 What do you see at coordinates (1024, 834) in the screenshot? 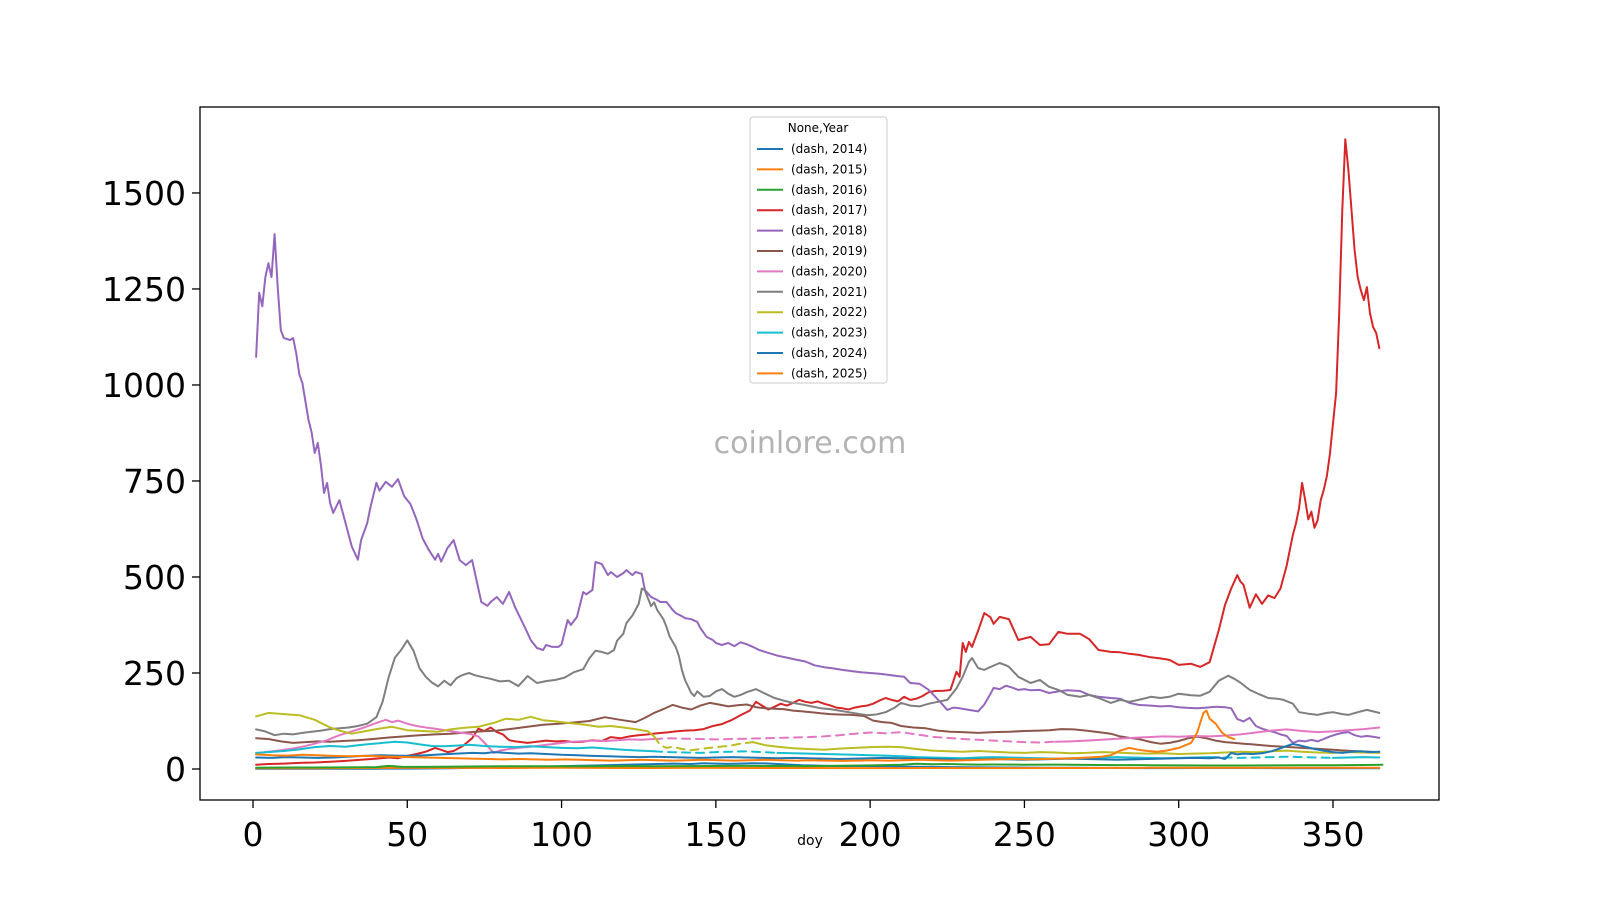
I see `x-tick-label: 250` at bounding box center [1024, 834].